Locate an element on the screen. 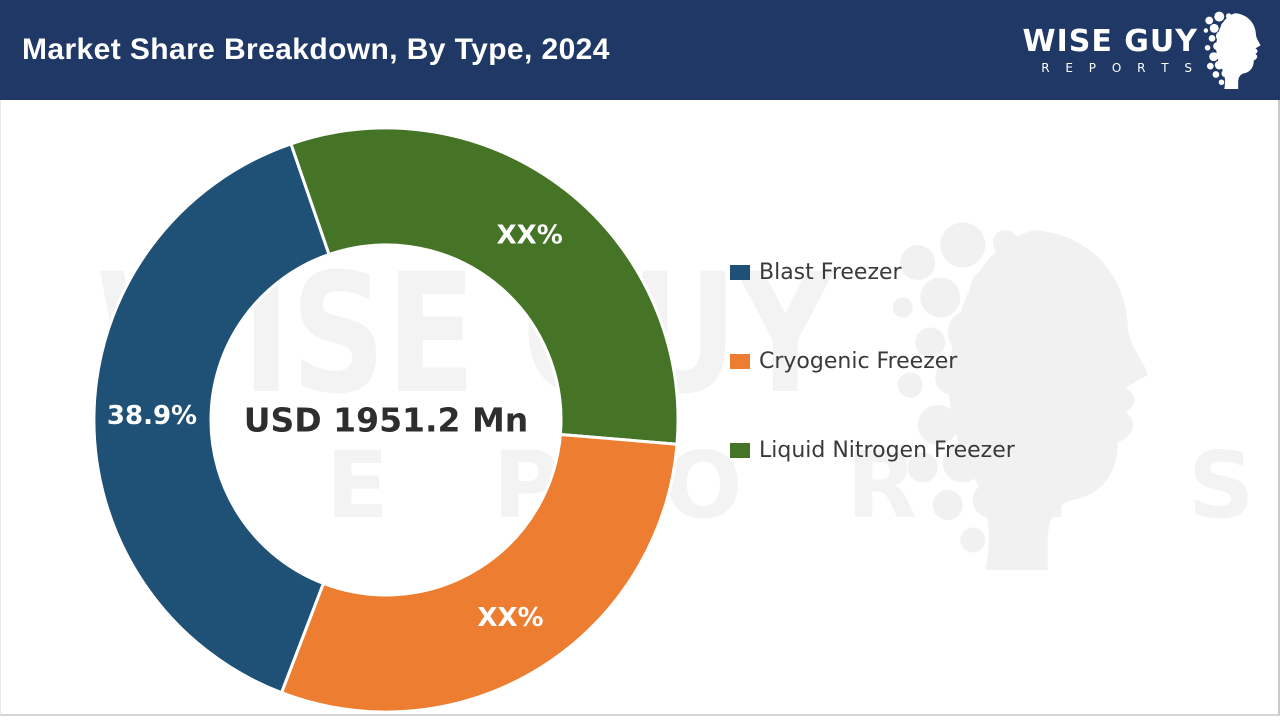  wise-guy-logo: WISE GUY R E P O R T S is located at coordinates (1144, 50).